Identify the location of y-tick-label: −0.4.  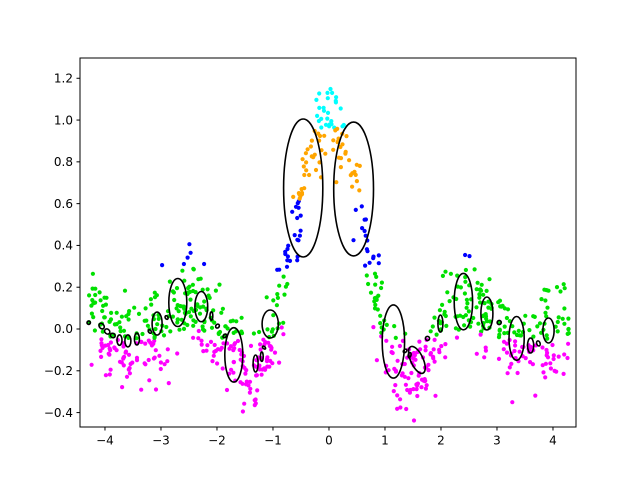
(58, 413).